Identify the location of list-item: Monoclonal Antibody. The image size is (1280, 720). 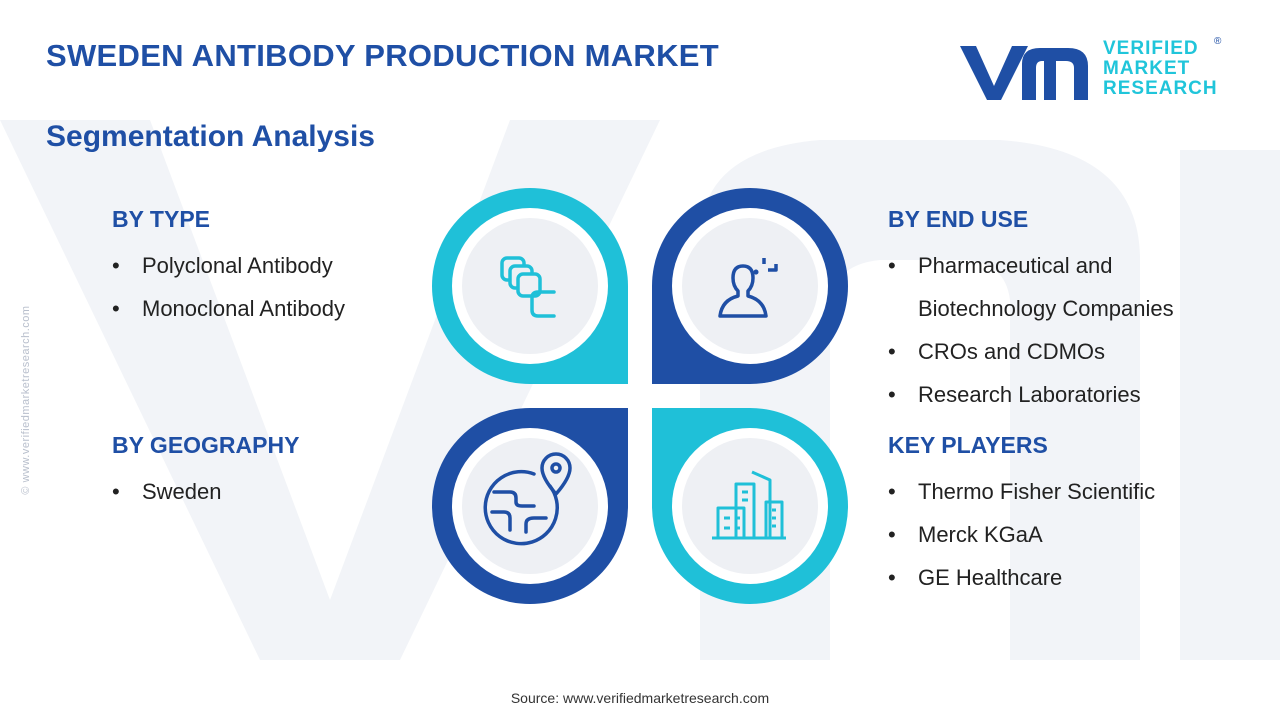
(228, 308).